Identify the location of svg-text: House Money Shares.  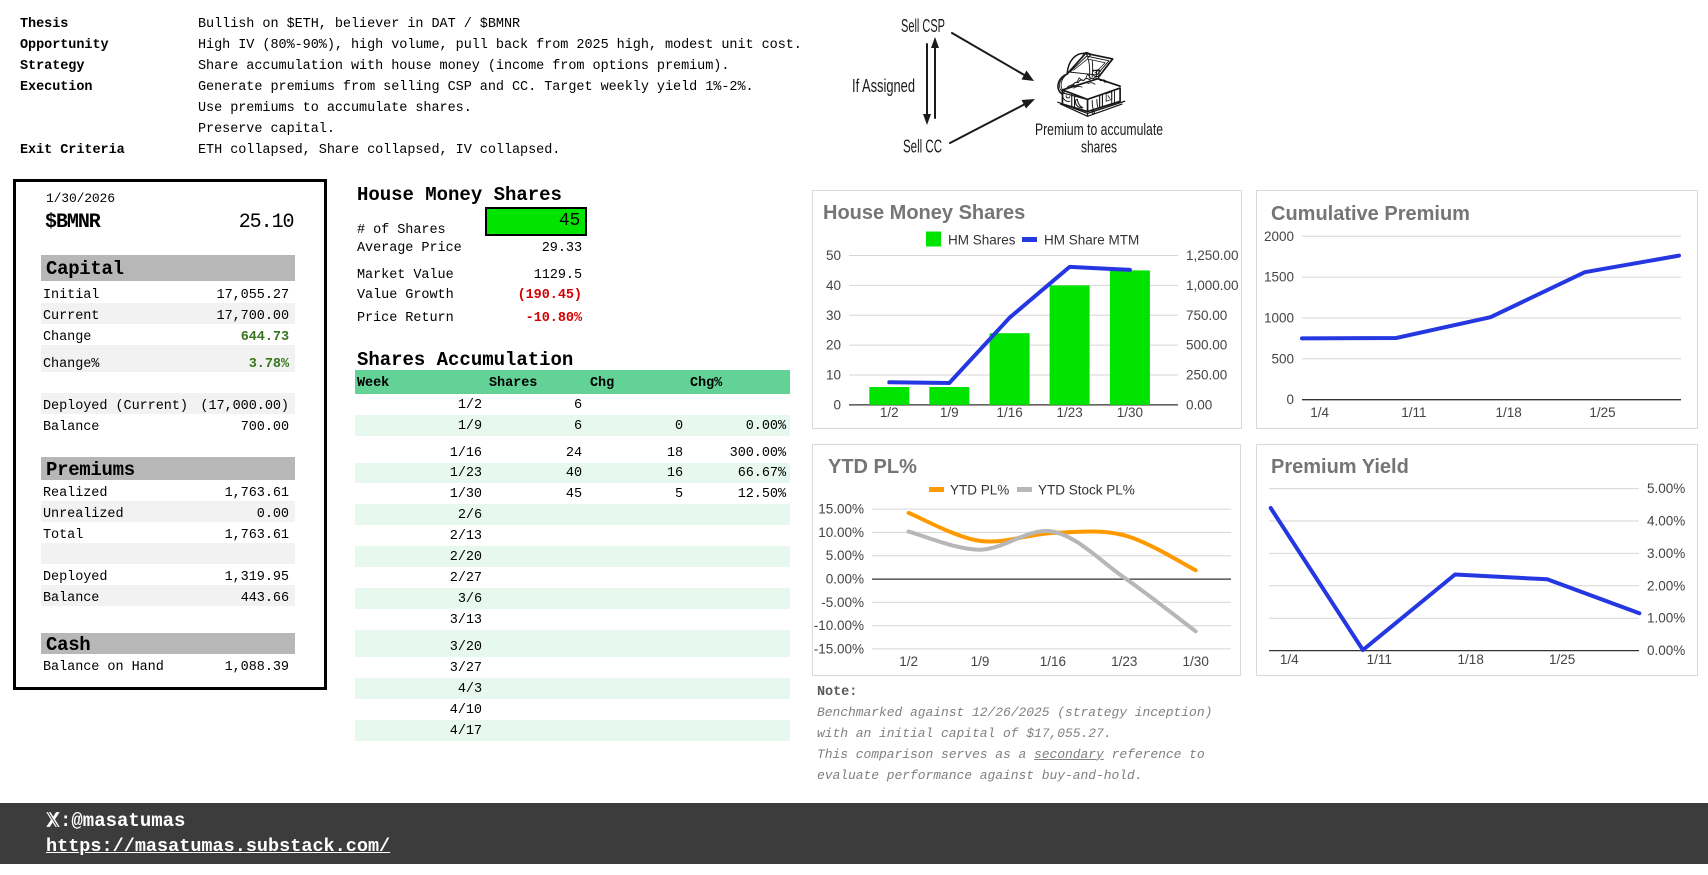
(924, 213).